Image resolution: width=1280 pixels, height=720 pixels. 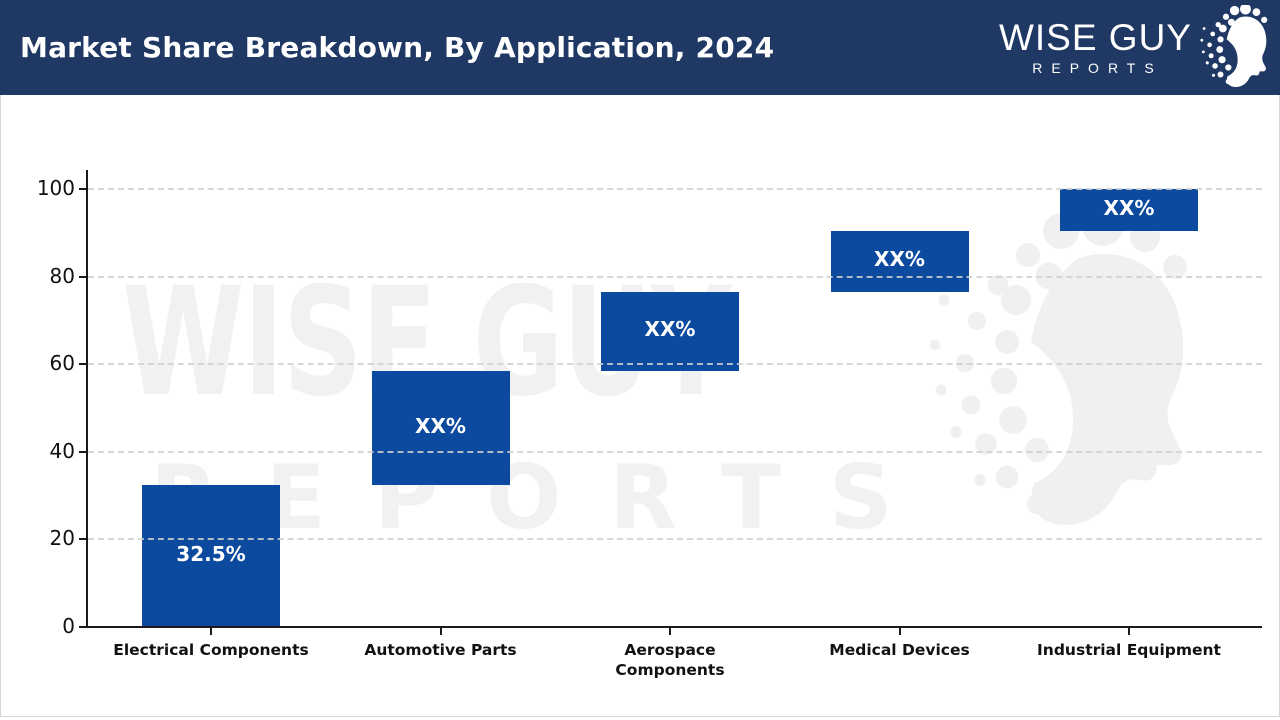 What do you see at coordinates (87, 399) in the screenshot?
I see `y-axis-line` at bounding box center [87, 399].